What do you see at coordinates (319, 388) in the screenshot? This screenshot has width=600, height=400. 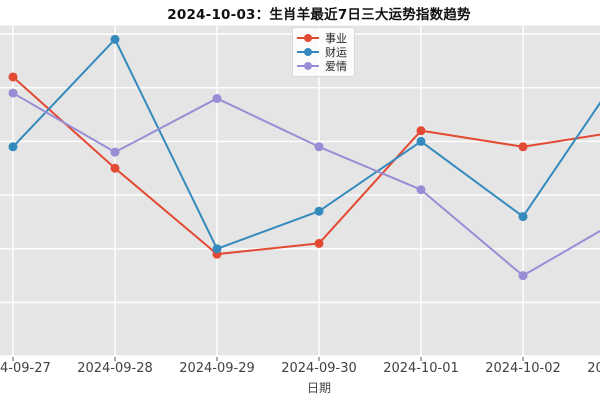 I see `x-axis-title: 日期` at bounding box center [319, 388].